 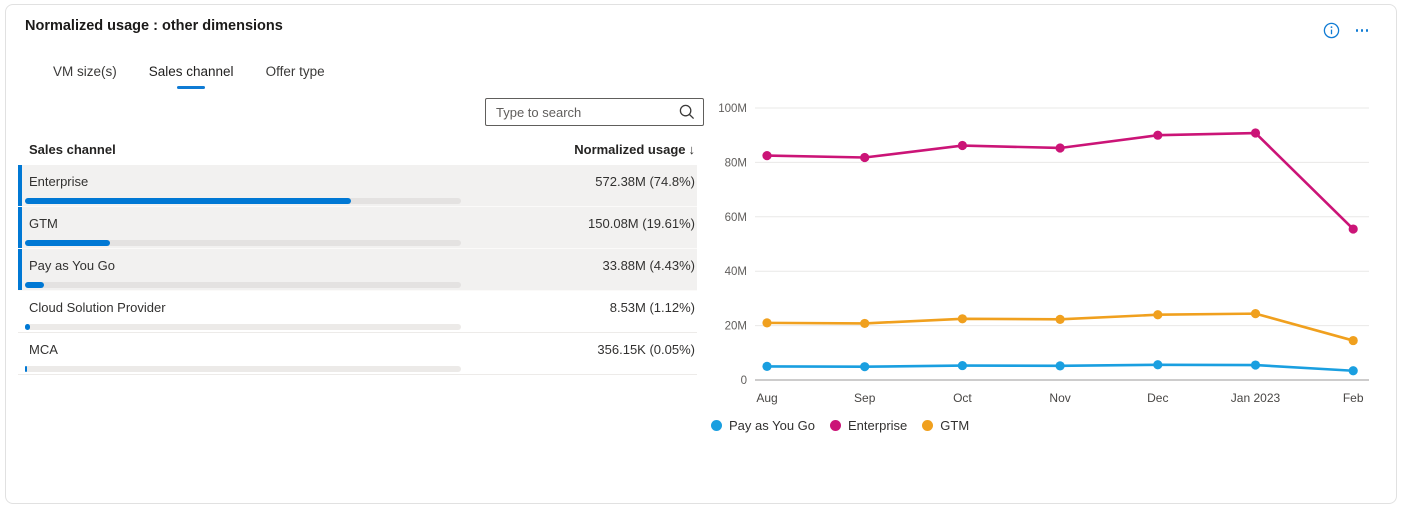 I want to click on y-axis-tick-label: 20M, so click(x=736, y=327).